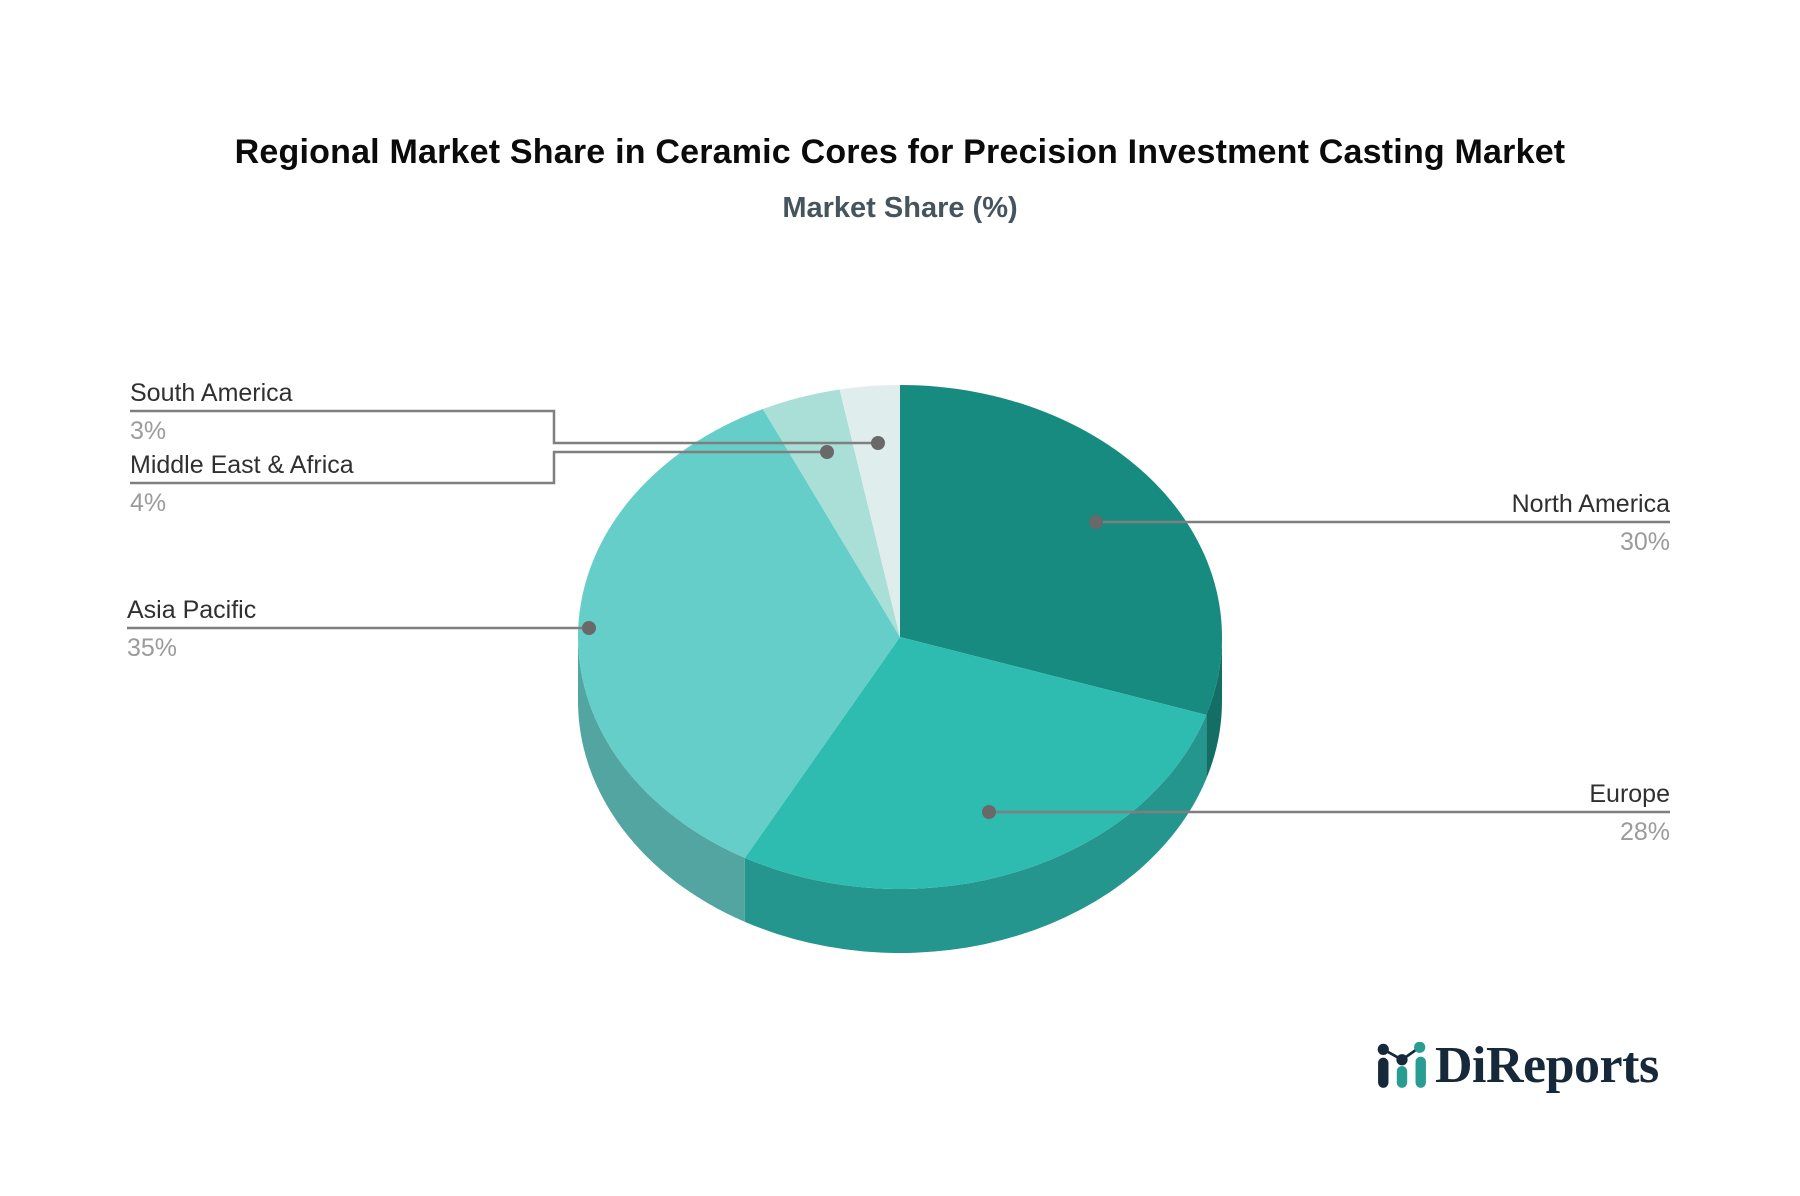 This screenshot has height=1196, width=1800. Describe the element at coordinates (211, 393) in the screenshot. I see `callout-label-south-america: South America` at that location.